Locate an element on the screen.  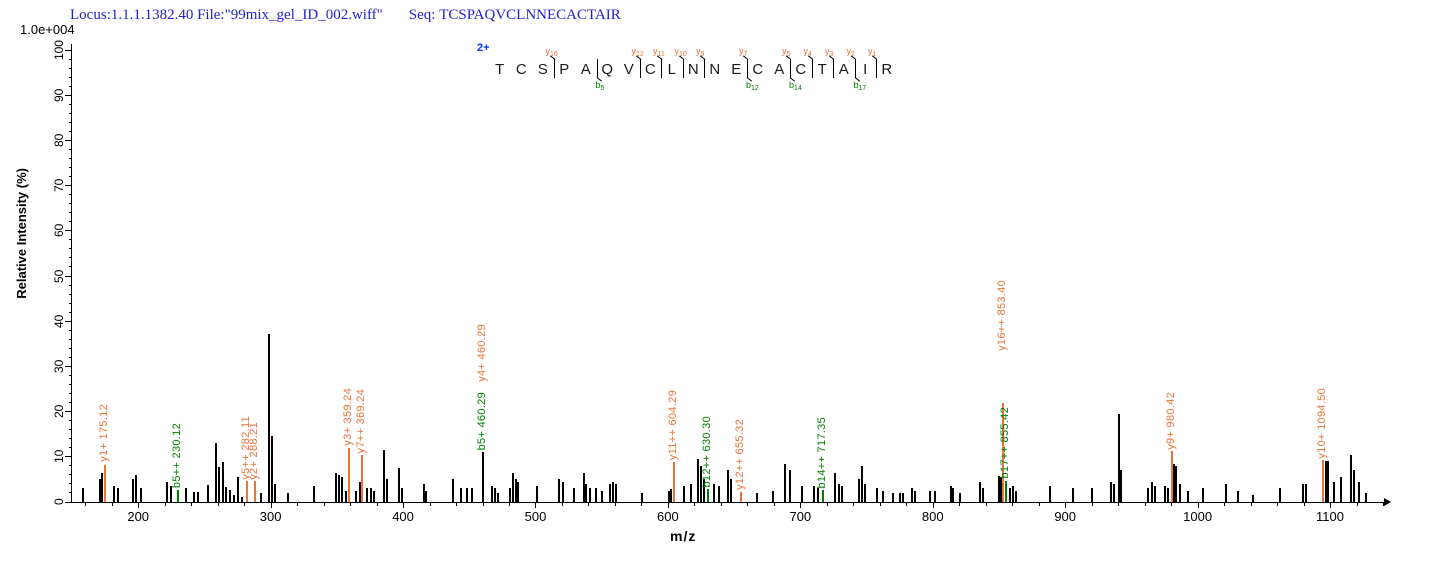
y-ion-label: y7 is located at coordinates (743, 52).